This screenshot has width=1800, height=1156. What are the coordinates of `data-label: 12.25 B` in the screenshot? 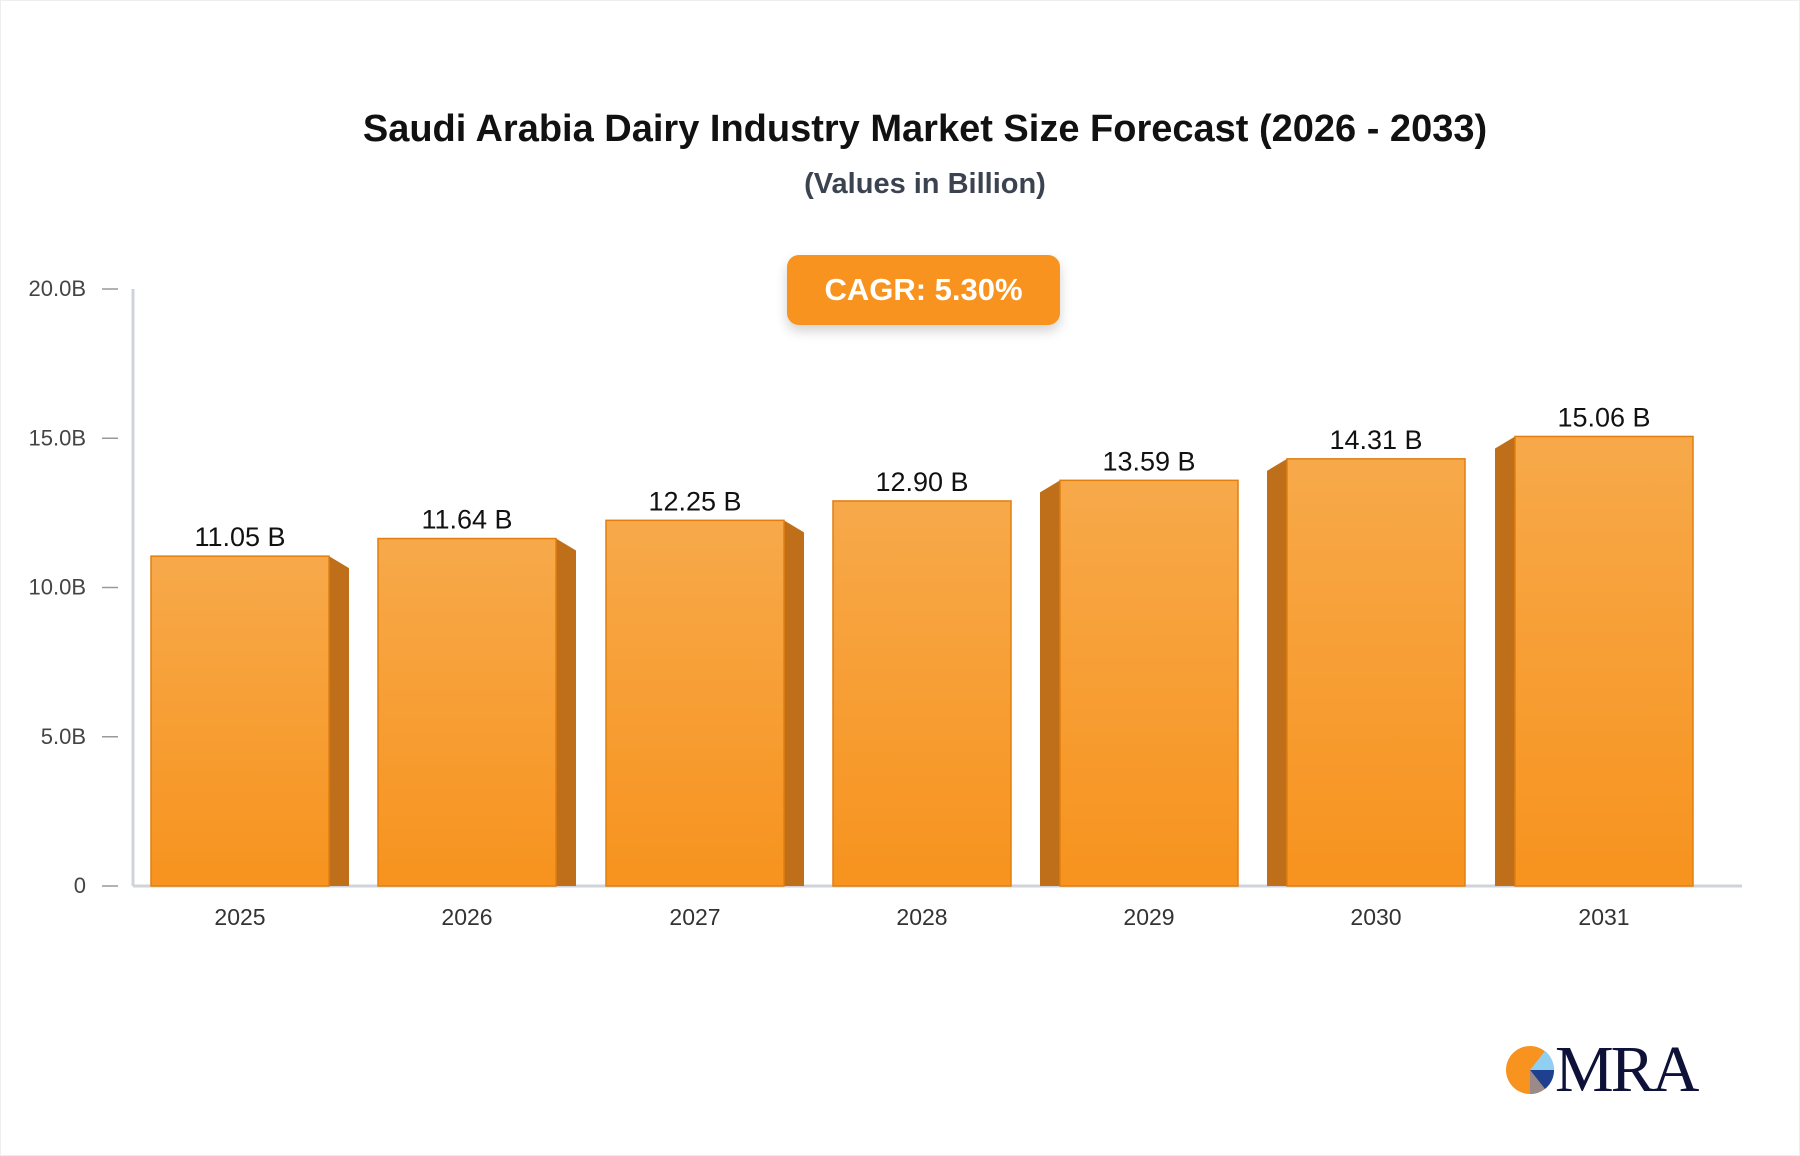 It's located at (694, 501).